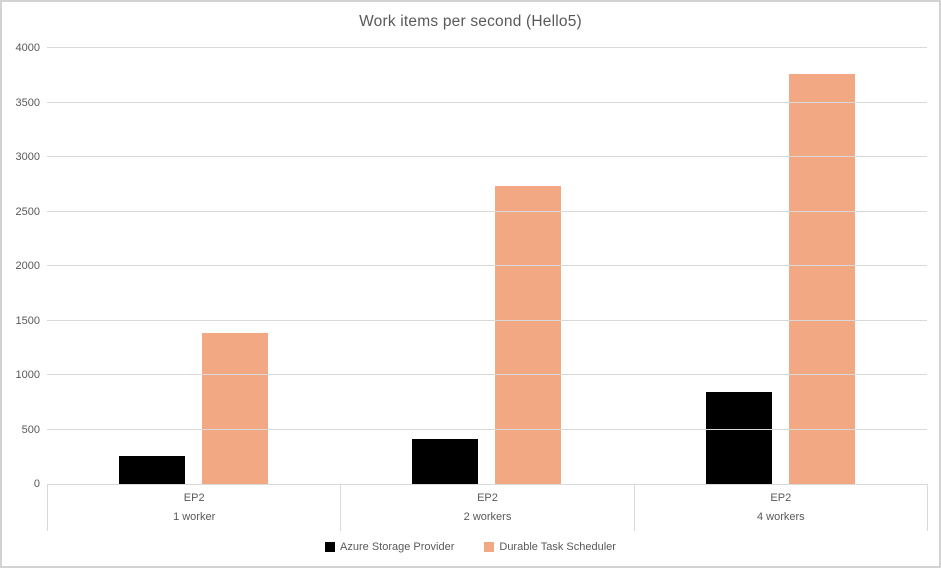 The image size is (941, 568). I want to click on legend-swatch-durable-task-scheduler, so click(489, 547).